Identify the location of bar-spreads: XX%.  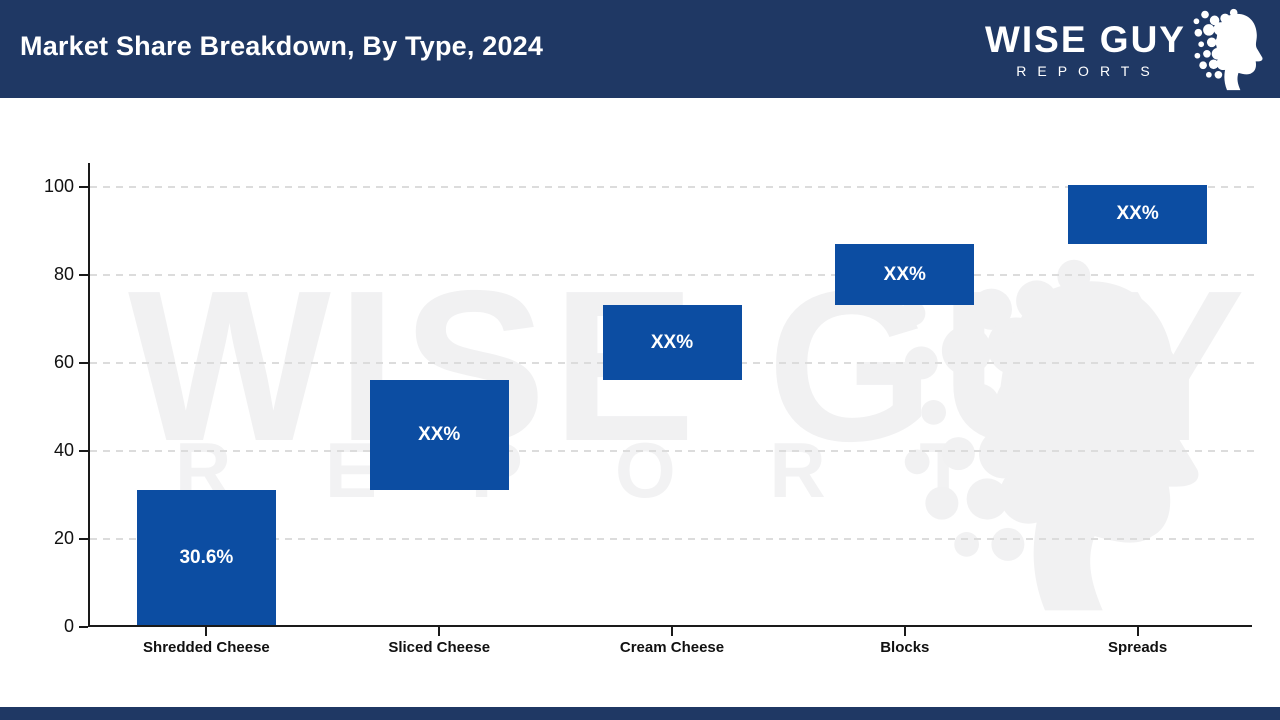
(1138, 214).